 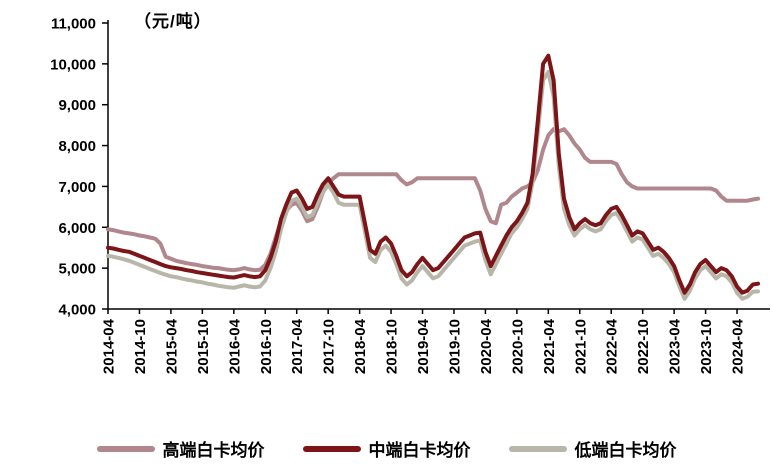 I want to click on legend-label-high-end: 高端白卡均价, so click(x=213, y=450).